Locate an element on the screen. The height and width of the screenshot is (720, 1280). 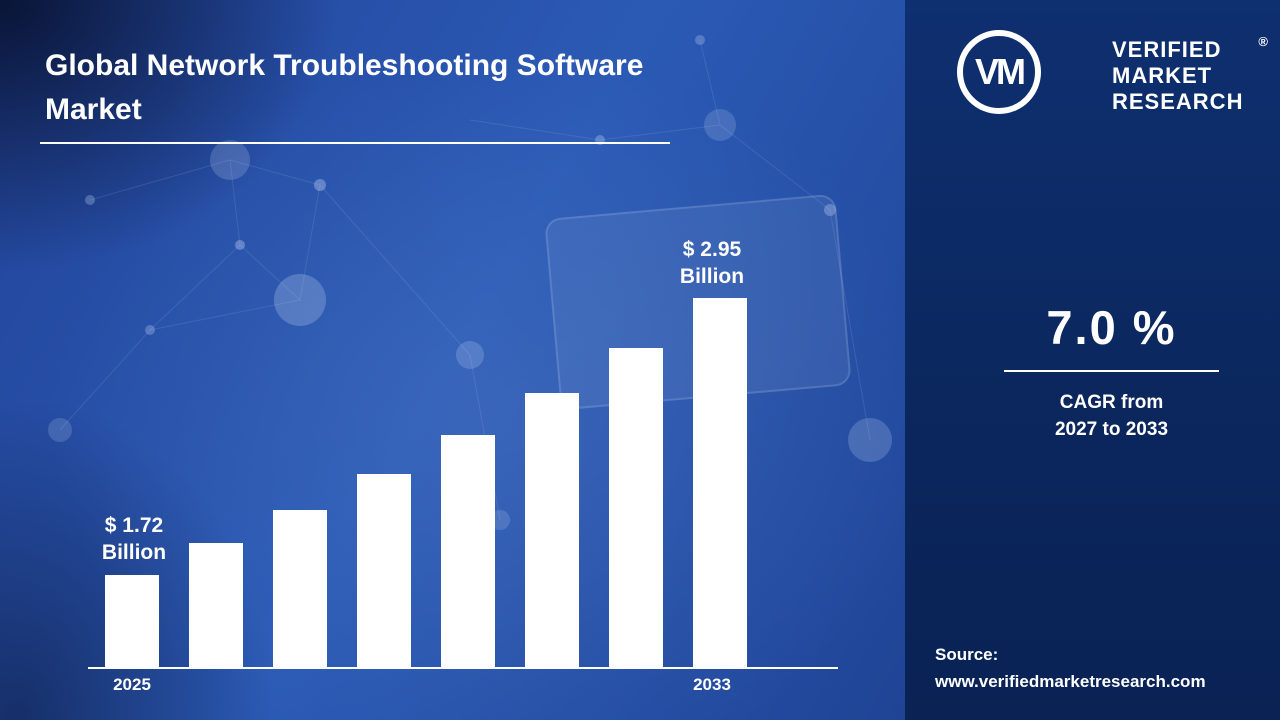
brand-name-line3: RESEARCH is located at coordinates (1178, 101).